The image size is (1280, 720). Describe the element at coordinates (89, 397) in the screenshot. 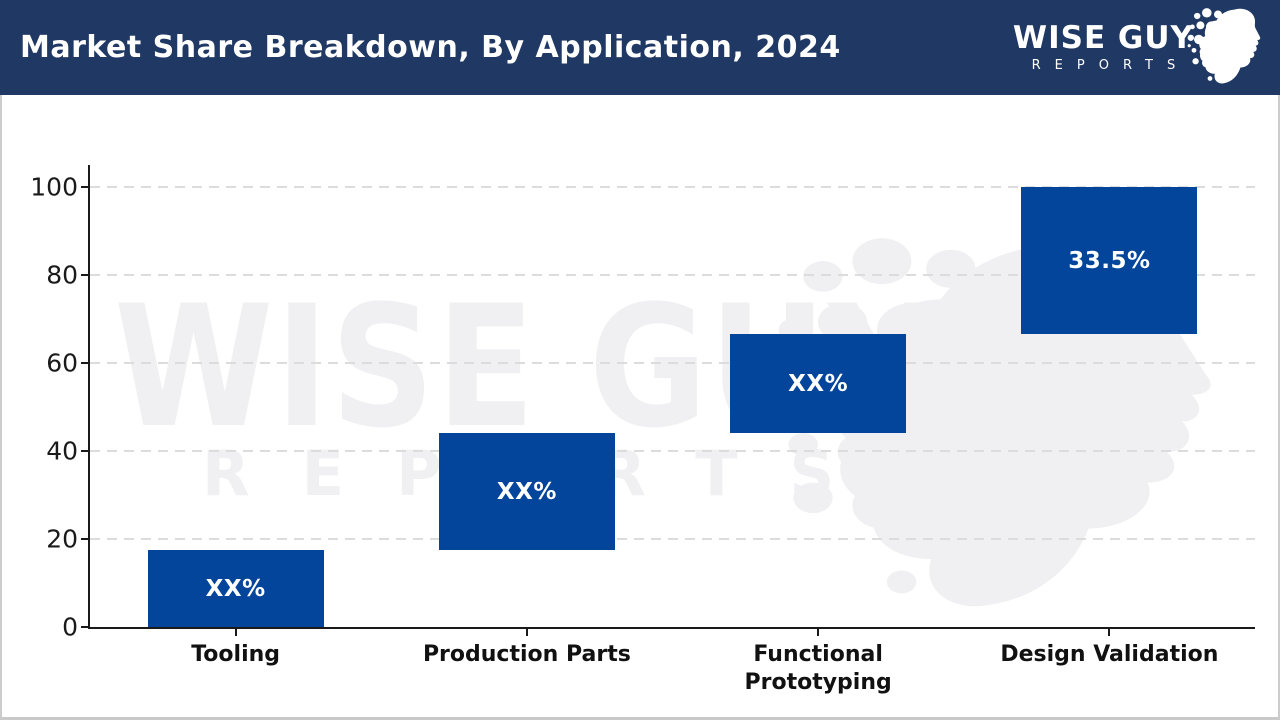

I see `y-axis` at that location.